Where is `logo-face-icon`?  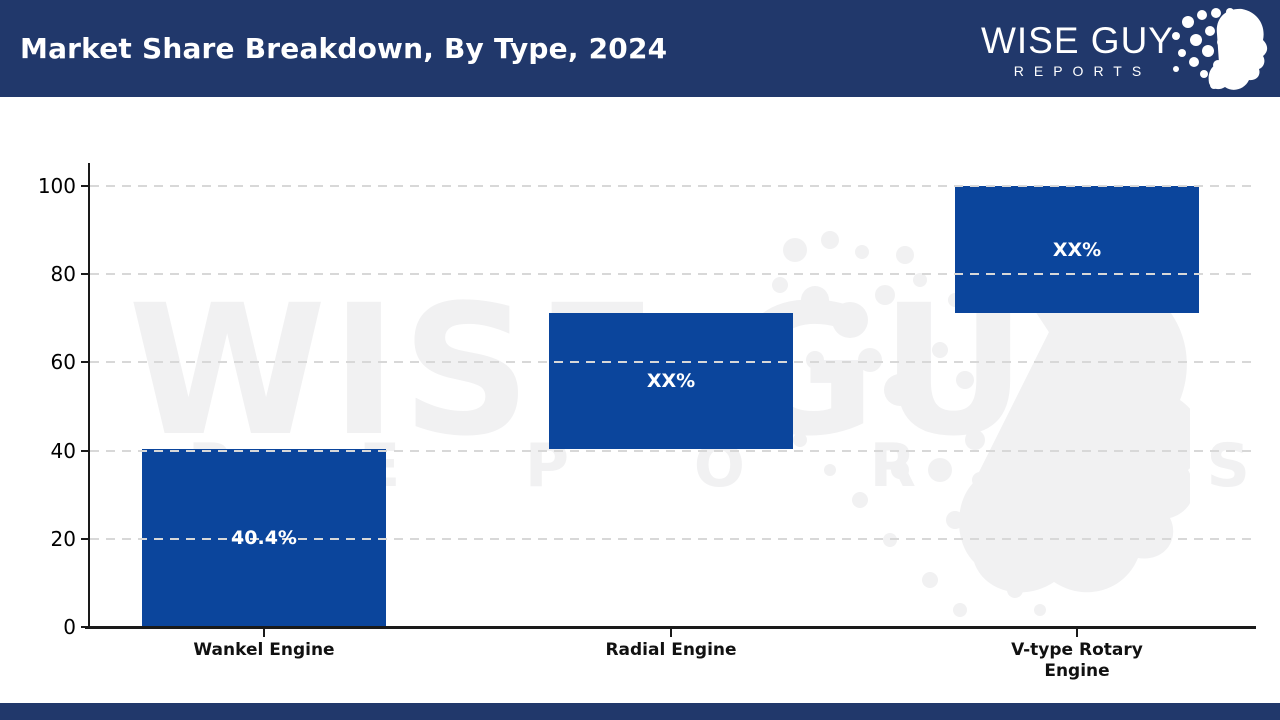 logo-face-icon is located at coordinates (1220, 49).